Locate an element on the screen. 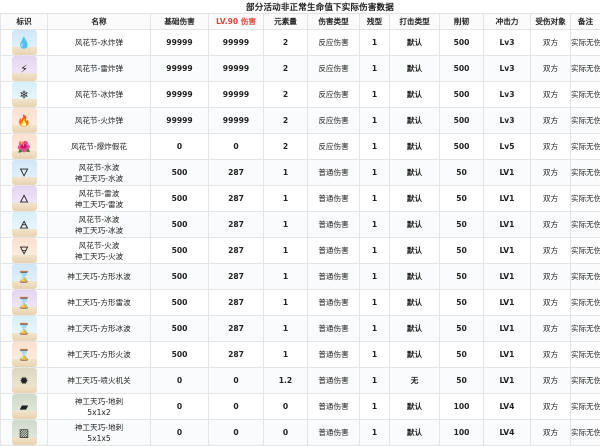 The width and height of the screenshot is (600, 446). column-header-icon: 标识 is located at coordinates (24, 22).